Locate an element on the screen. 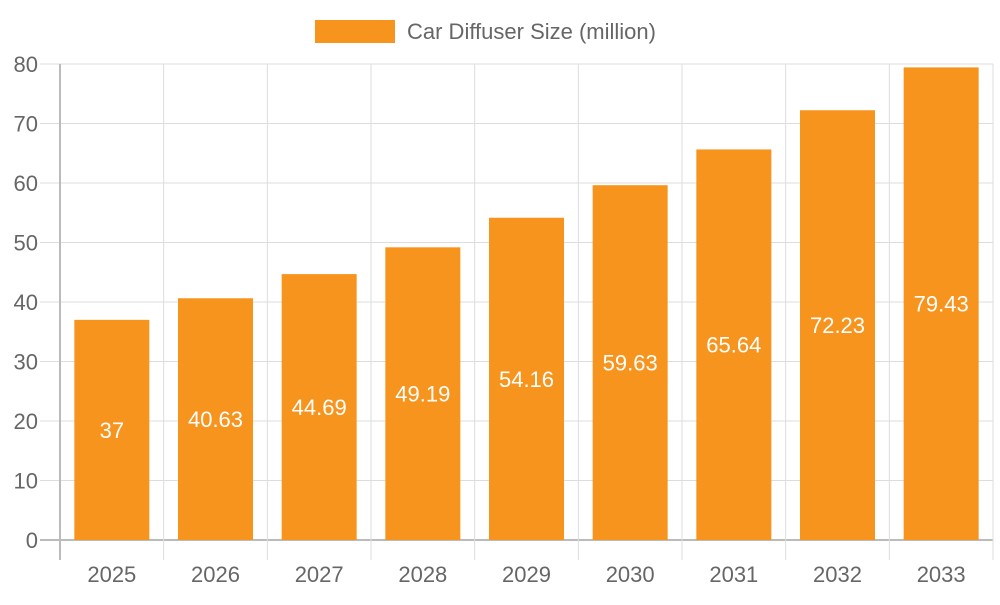 The image size is (1000, 605). data-label: 59.63 is located at coordinates (630, 363).